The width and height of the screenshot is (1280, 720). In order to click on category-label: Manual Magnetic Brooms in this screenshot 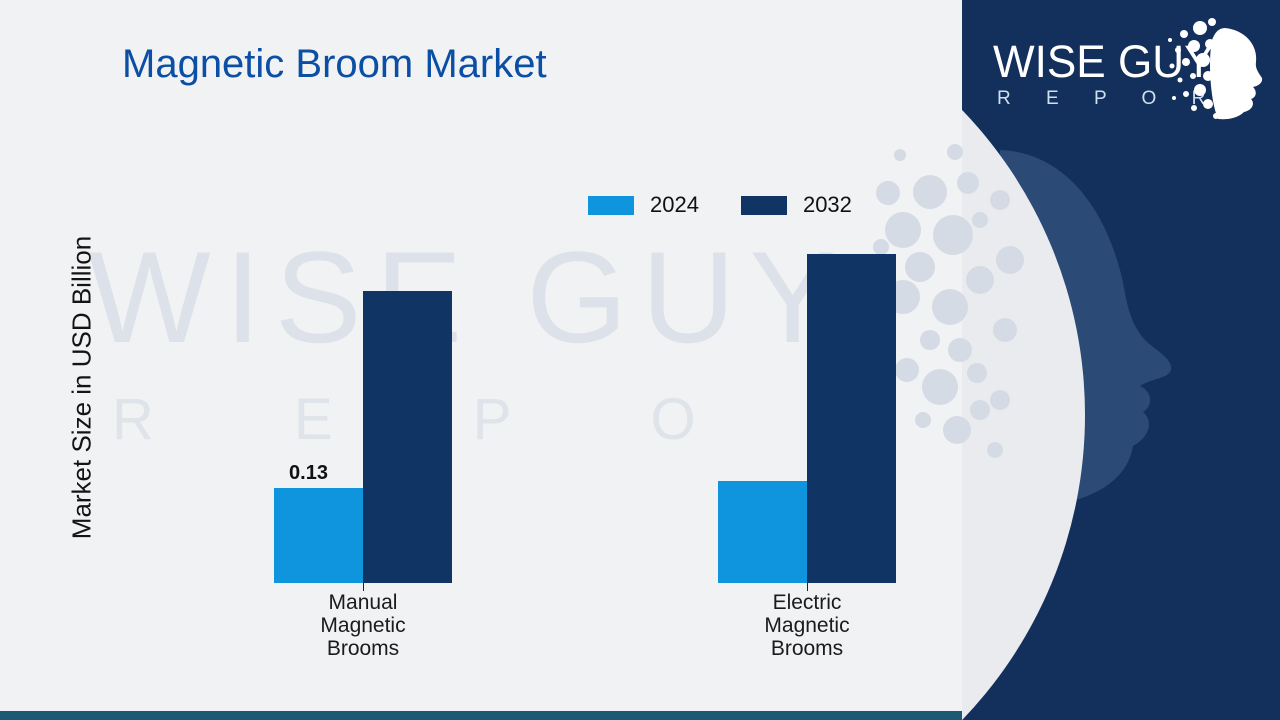, I will do `click(363, 625)`.